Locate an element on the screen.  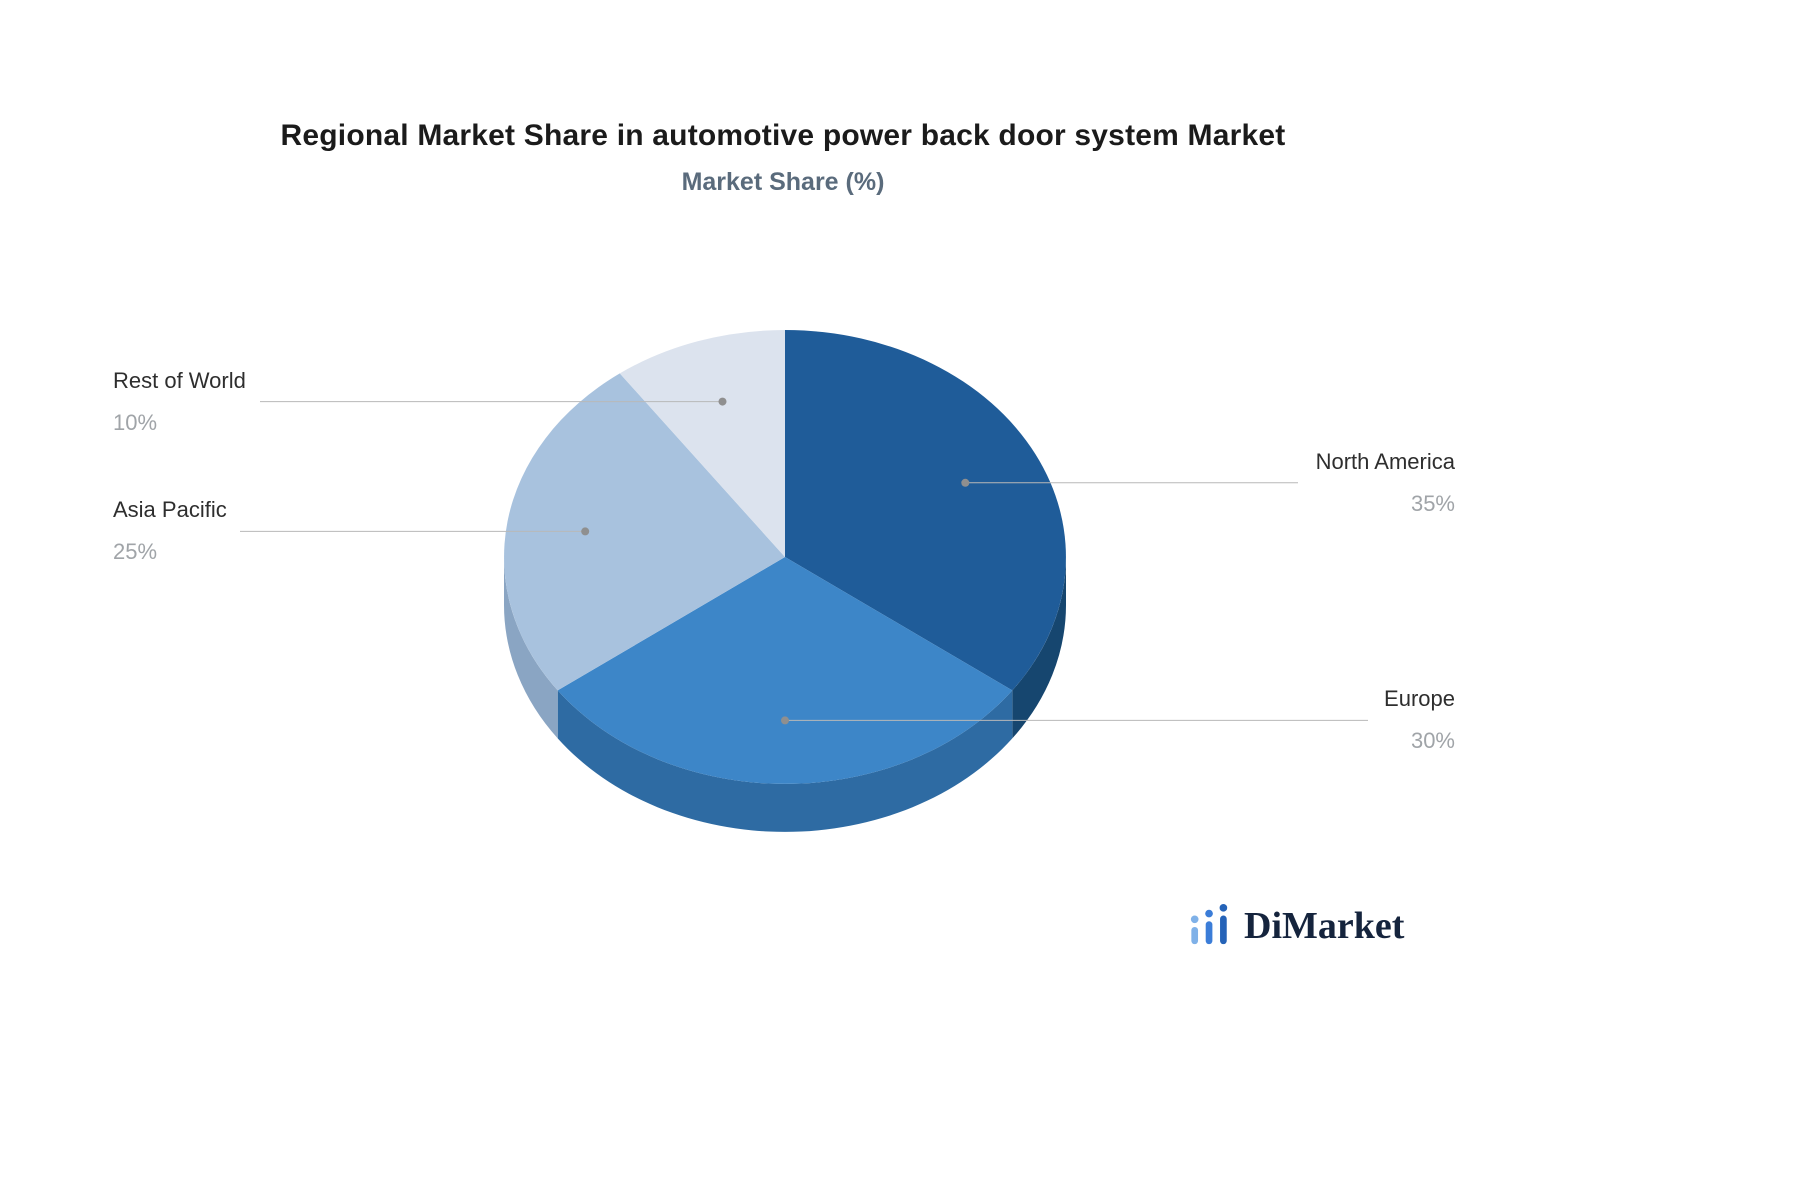
brand-logo-text: DiMarket is located at coordinates (1324, 926).